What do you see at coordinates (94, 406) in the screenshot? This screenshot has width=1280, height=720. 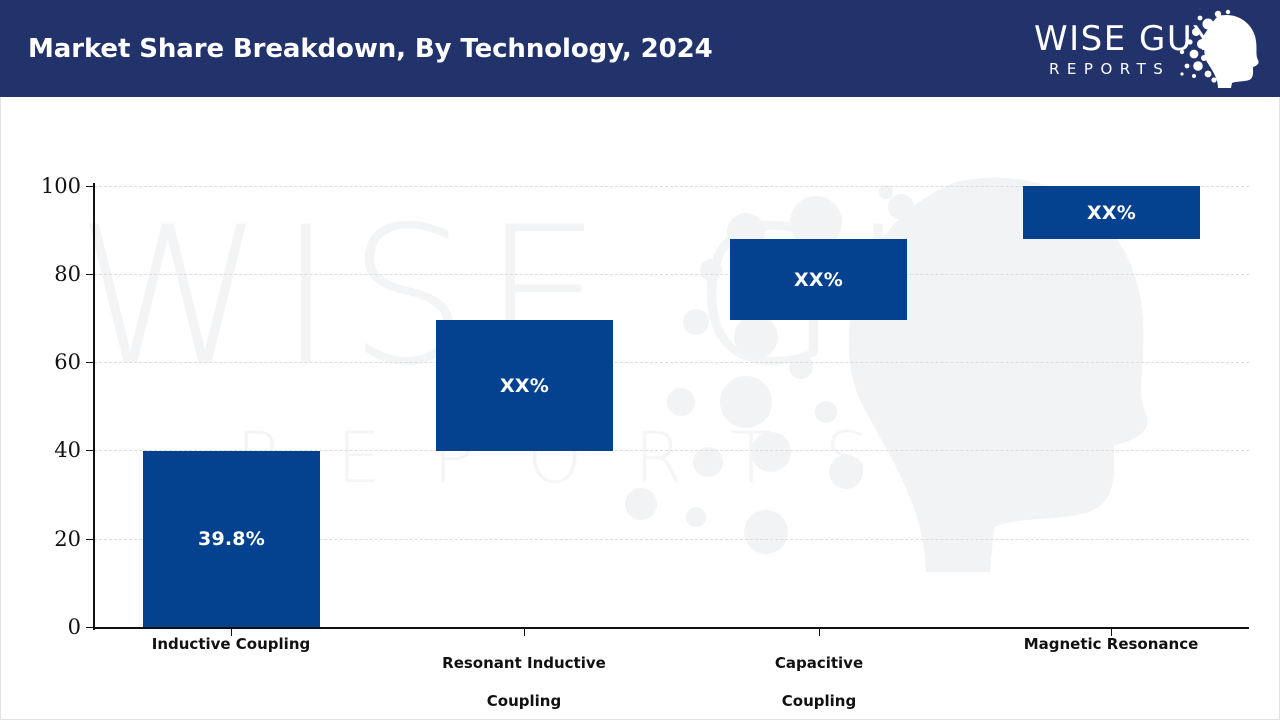 I see `y-axis-spine` at bounding box center [94, 406].